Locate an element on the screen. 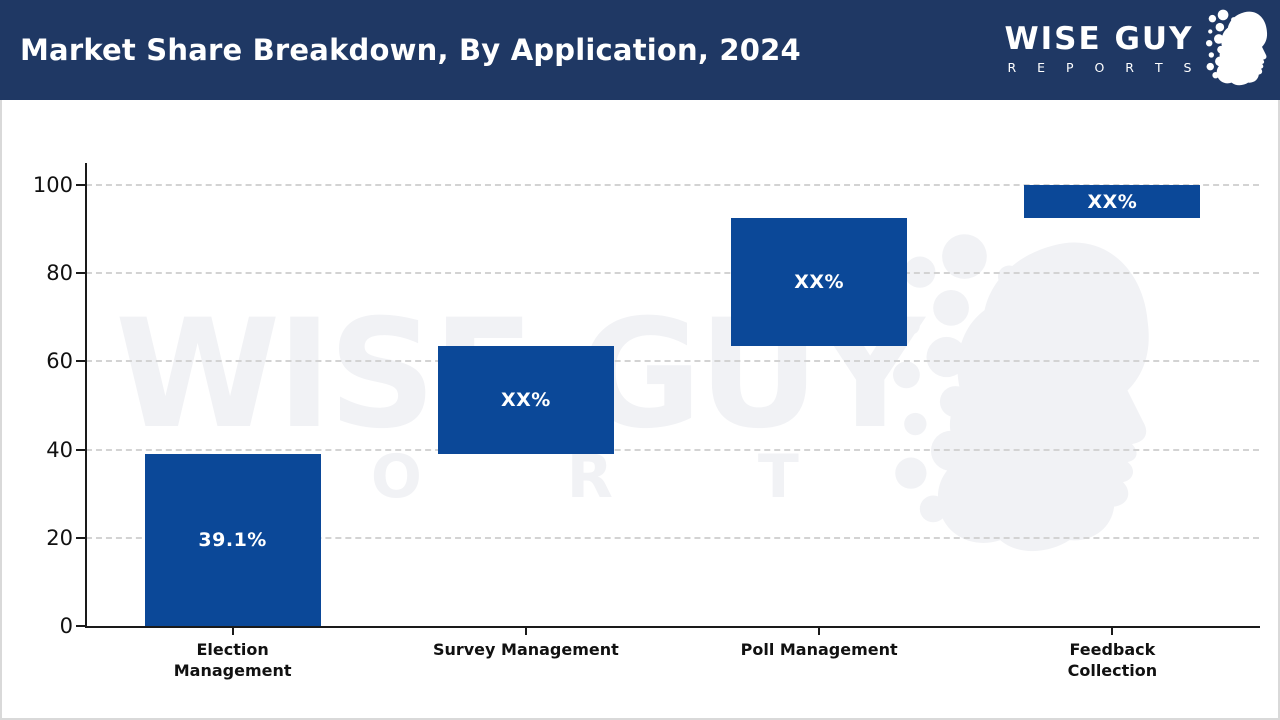 This screenshot has width=1280, height=720. x-category-label: Election Management is located at coordinates (233, 660).